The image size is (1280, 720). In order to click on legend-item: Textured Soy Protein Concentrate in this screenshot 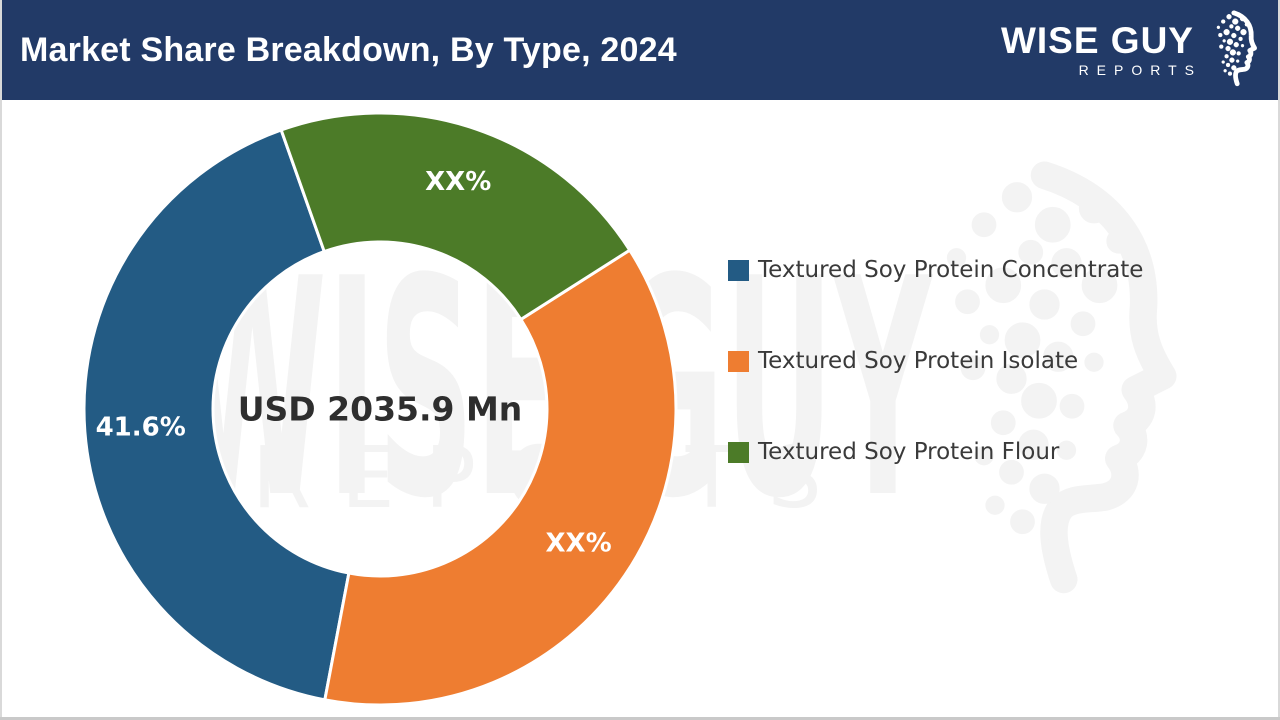, I will do `click(935, 270)`.